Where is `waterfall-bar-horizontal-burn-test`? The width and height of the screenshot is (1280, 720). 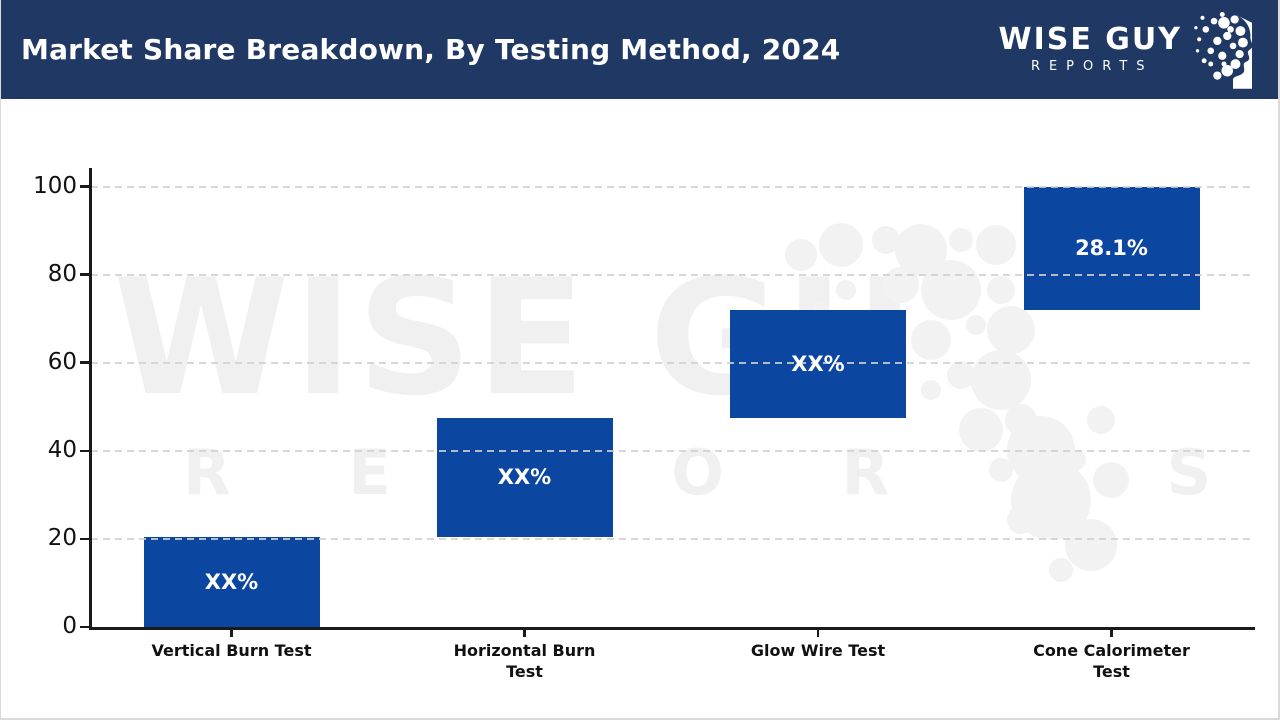 waterfall-bar-horizontal-burn-test is located at coordinates (524, 477).